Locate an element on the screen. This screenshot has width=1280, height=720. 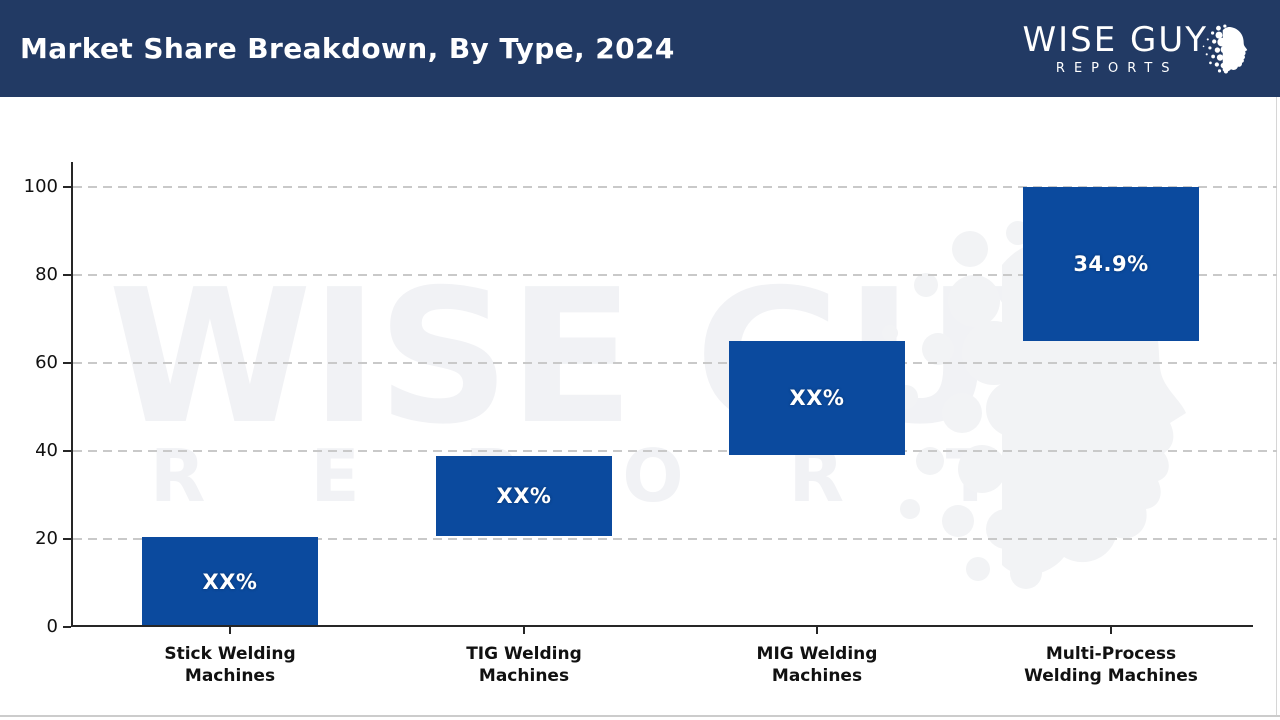
category-label-line: Welding Machines is located at coordinates (1111, 676).